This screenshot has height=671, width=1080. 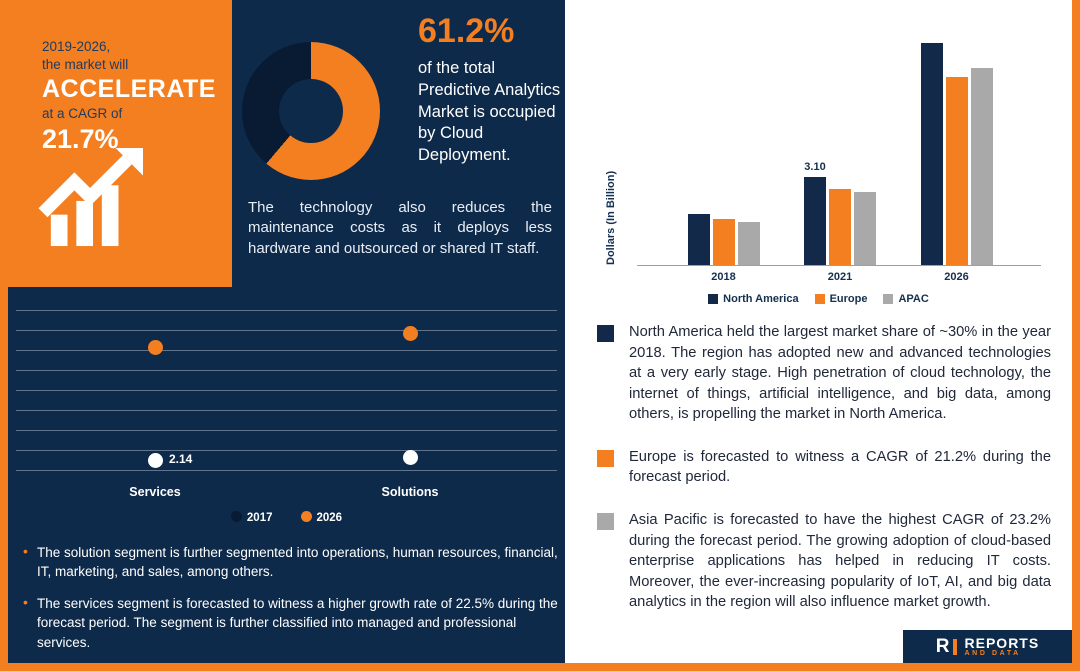 What do you see at coordinates (748, 243) in the screenshot?
I see `bar-apac-2018` at bounding box center [748, 243].